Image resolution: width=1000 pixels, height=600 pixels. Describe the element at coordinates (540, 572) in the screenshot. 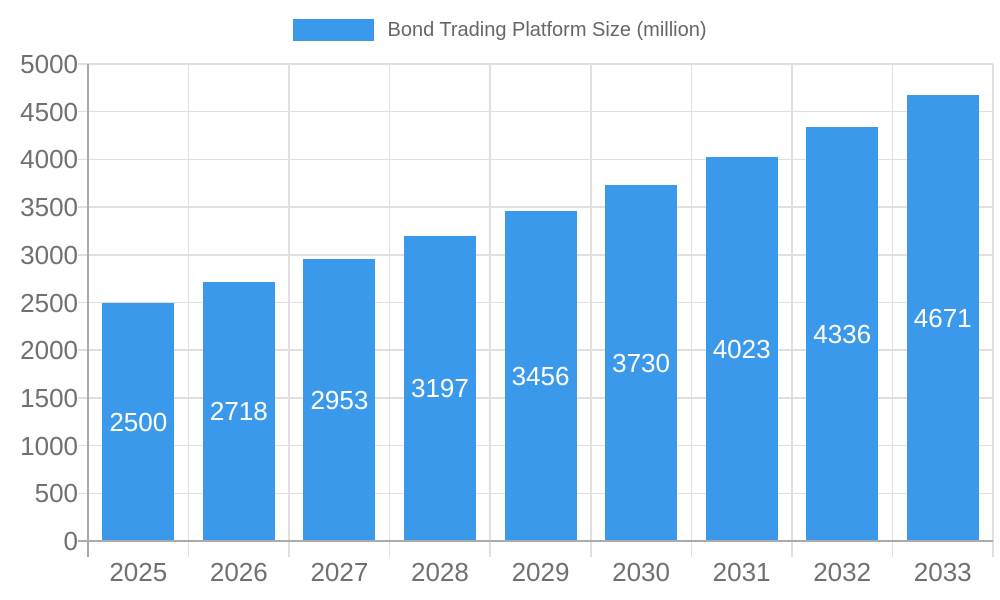

I see `x-tick-label: 2029` at that location.